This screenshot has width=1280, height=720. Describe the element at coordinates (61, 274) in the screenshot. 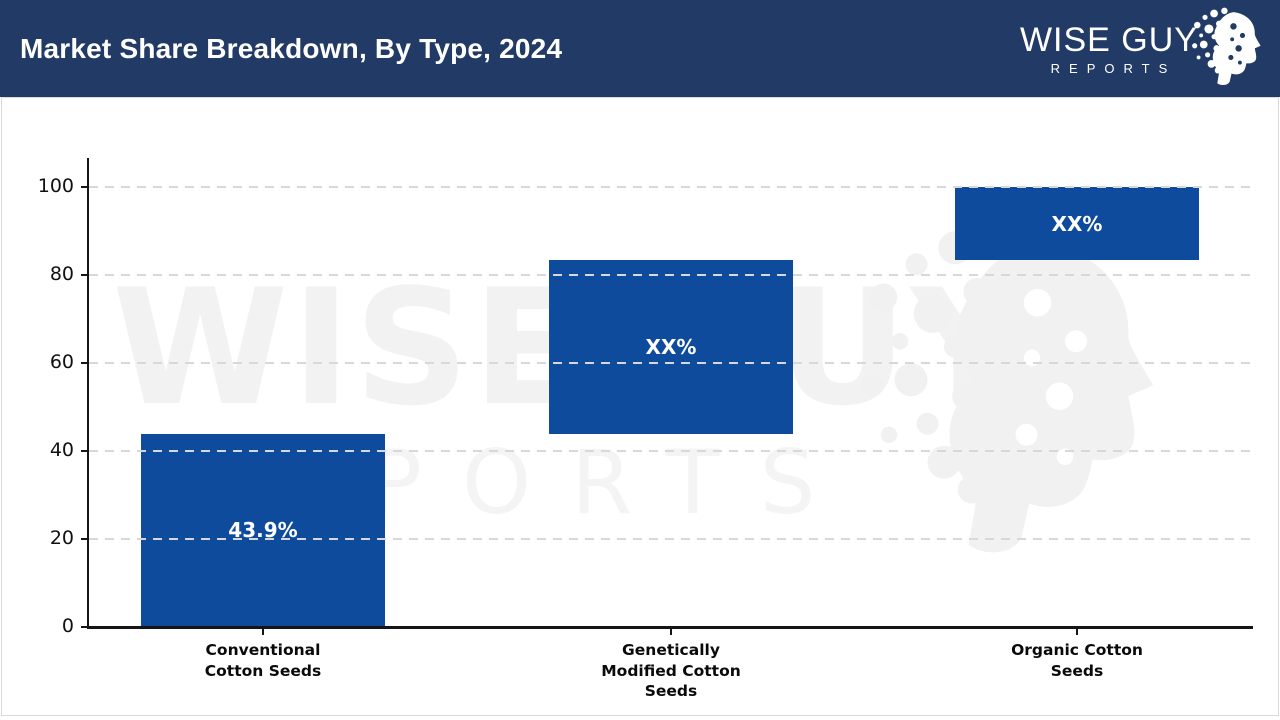

I see `y-tick-label: 80` at that location.